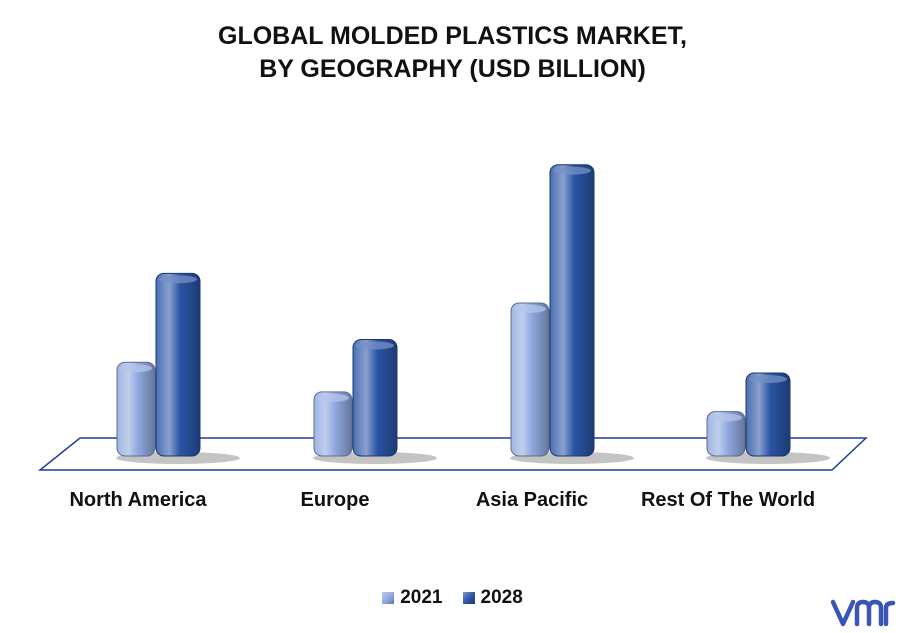  Describe the element at coordinates (136, 409) in the screenshot. I see `bar-2021-north-america` at that location.